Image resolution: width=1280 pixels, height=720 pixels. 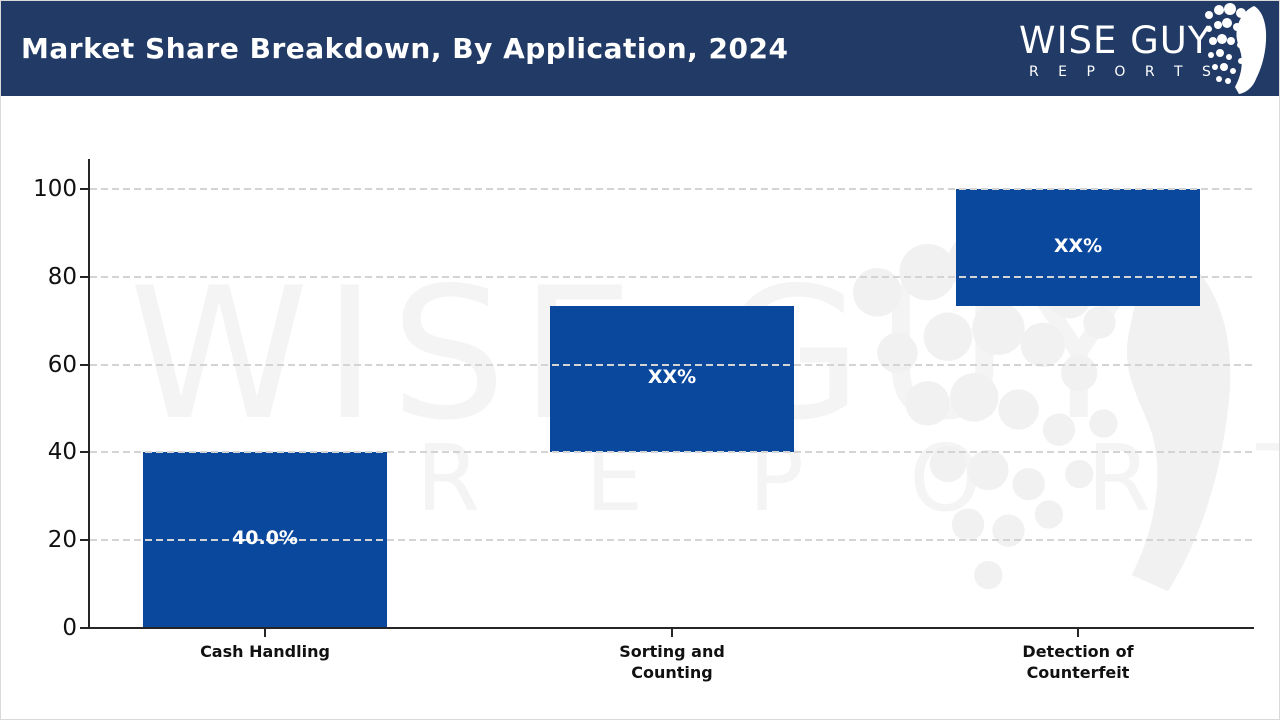 What do you see at coordinates (69, 628) in the screenshot?
I see `y-tick-label-0: 0` at bounding box center [69, 628].